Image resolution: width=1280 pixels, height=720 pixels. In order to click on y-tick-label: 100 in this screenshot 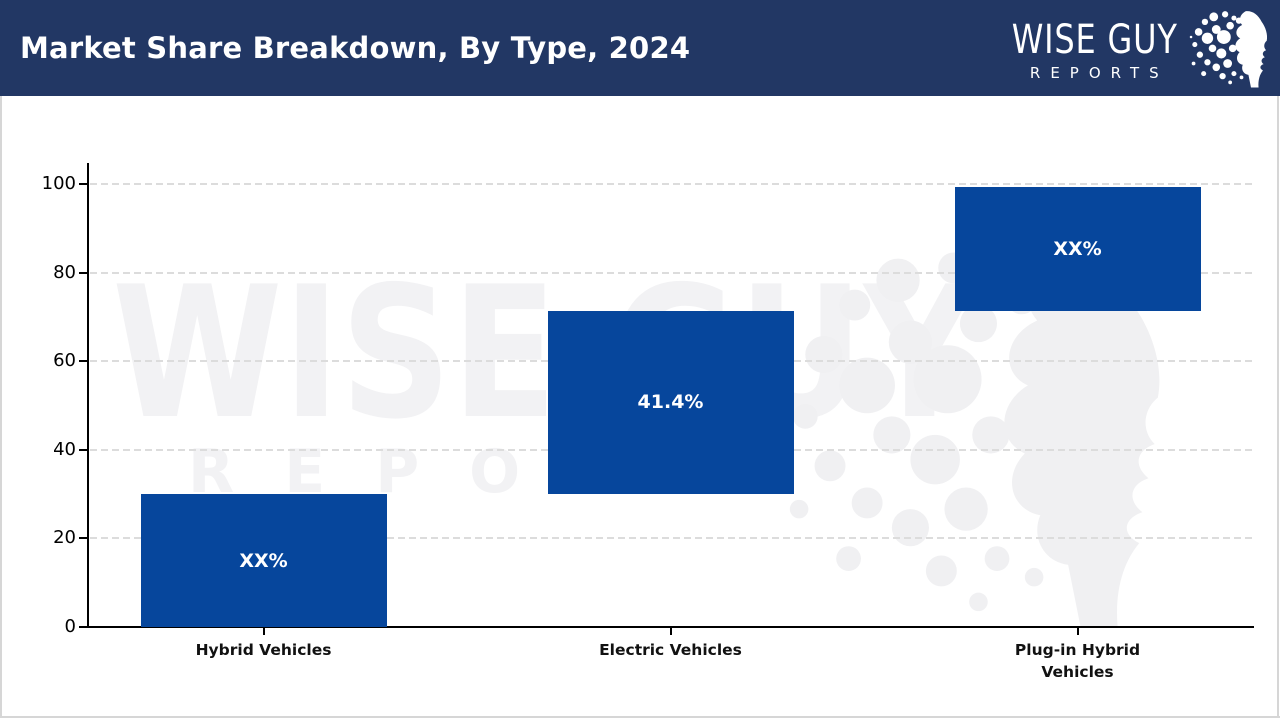, I will do `click(58, 183)`.